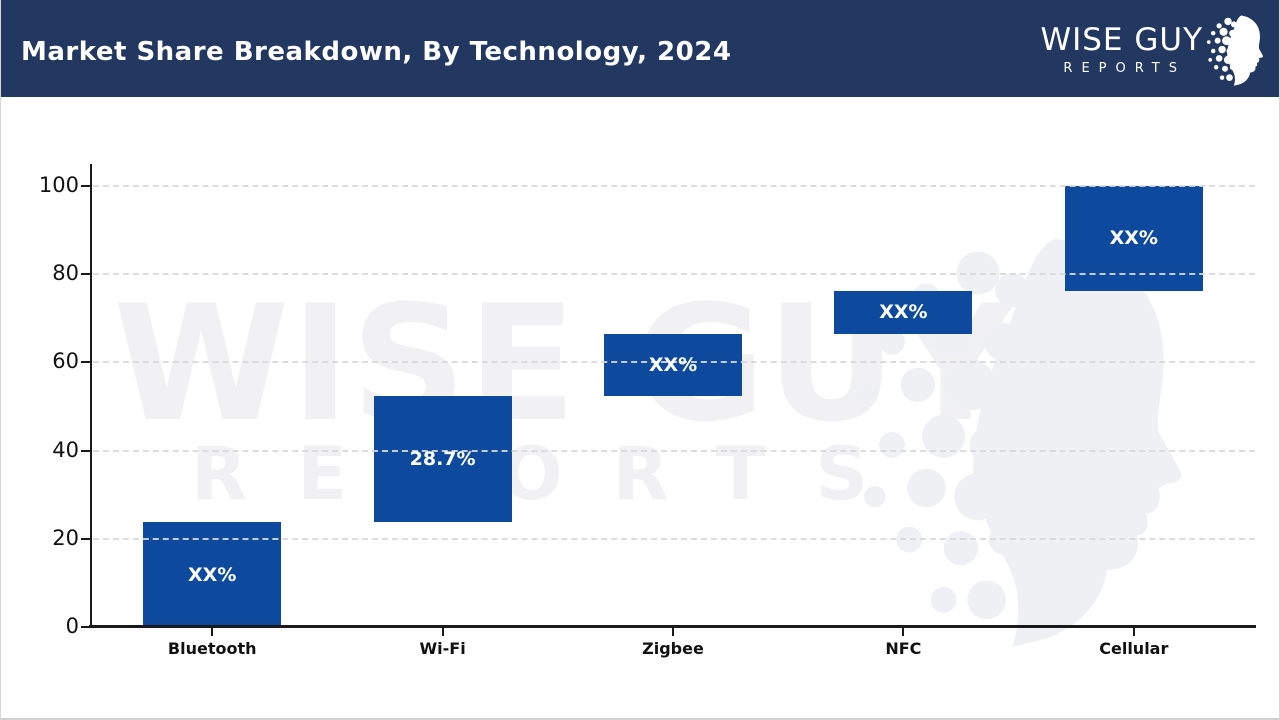  I want to click on brand-logo-text: WISE GUY REPORTS, so click(1121, 49).